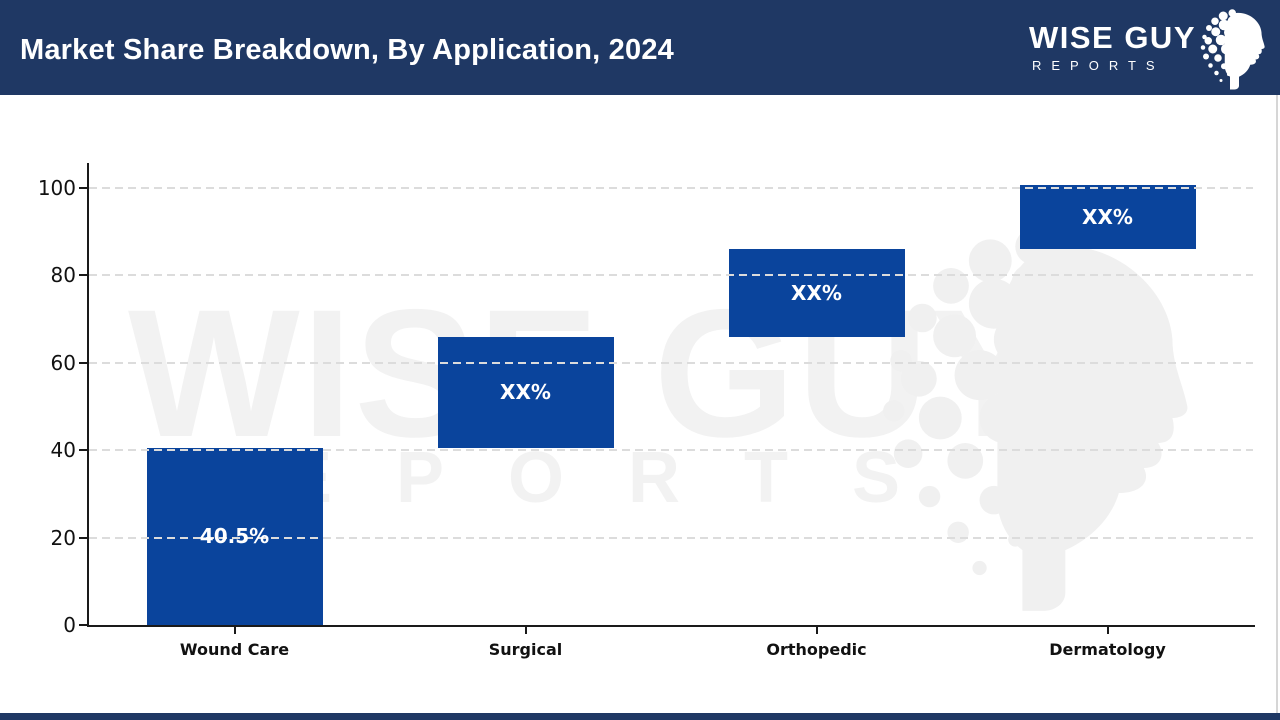  What do you see at coordinates (69, 625) in the screenshot?
I see `y-tick-label: 0` at bounding box center [69, 625].